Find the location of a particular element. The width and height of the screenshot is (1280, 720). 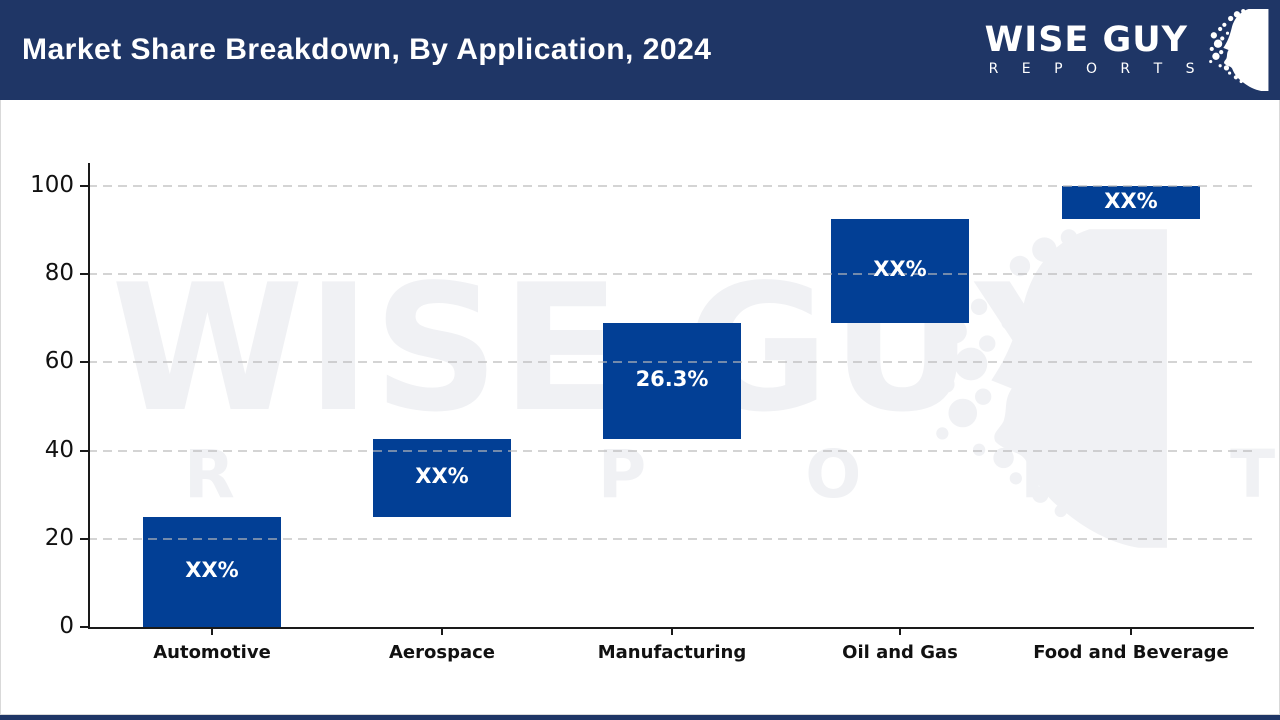

brand-logo-text: WISE GUY R E P O R T S is located at coordinates (1094, 49).